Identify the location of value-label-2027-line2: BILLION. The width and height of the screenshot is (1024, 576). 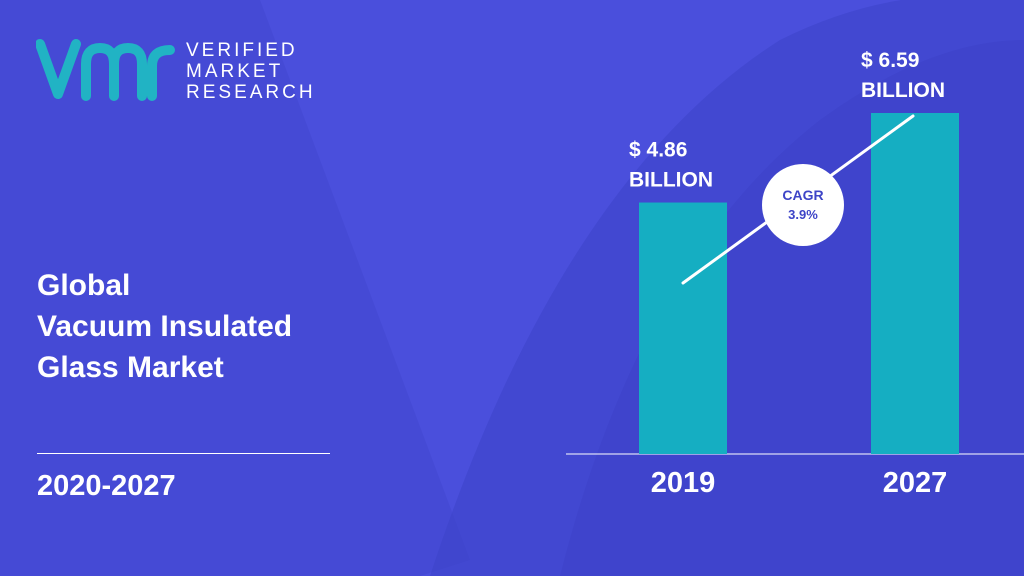
(903, 90).